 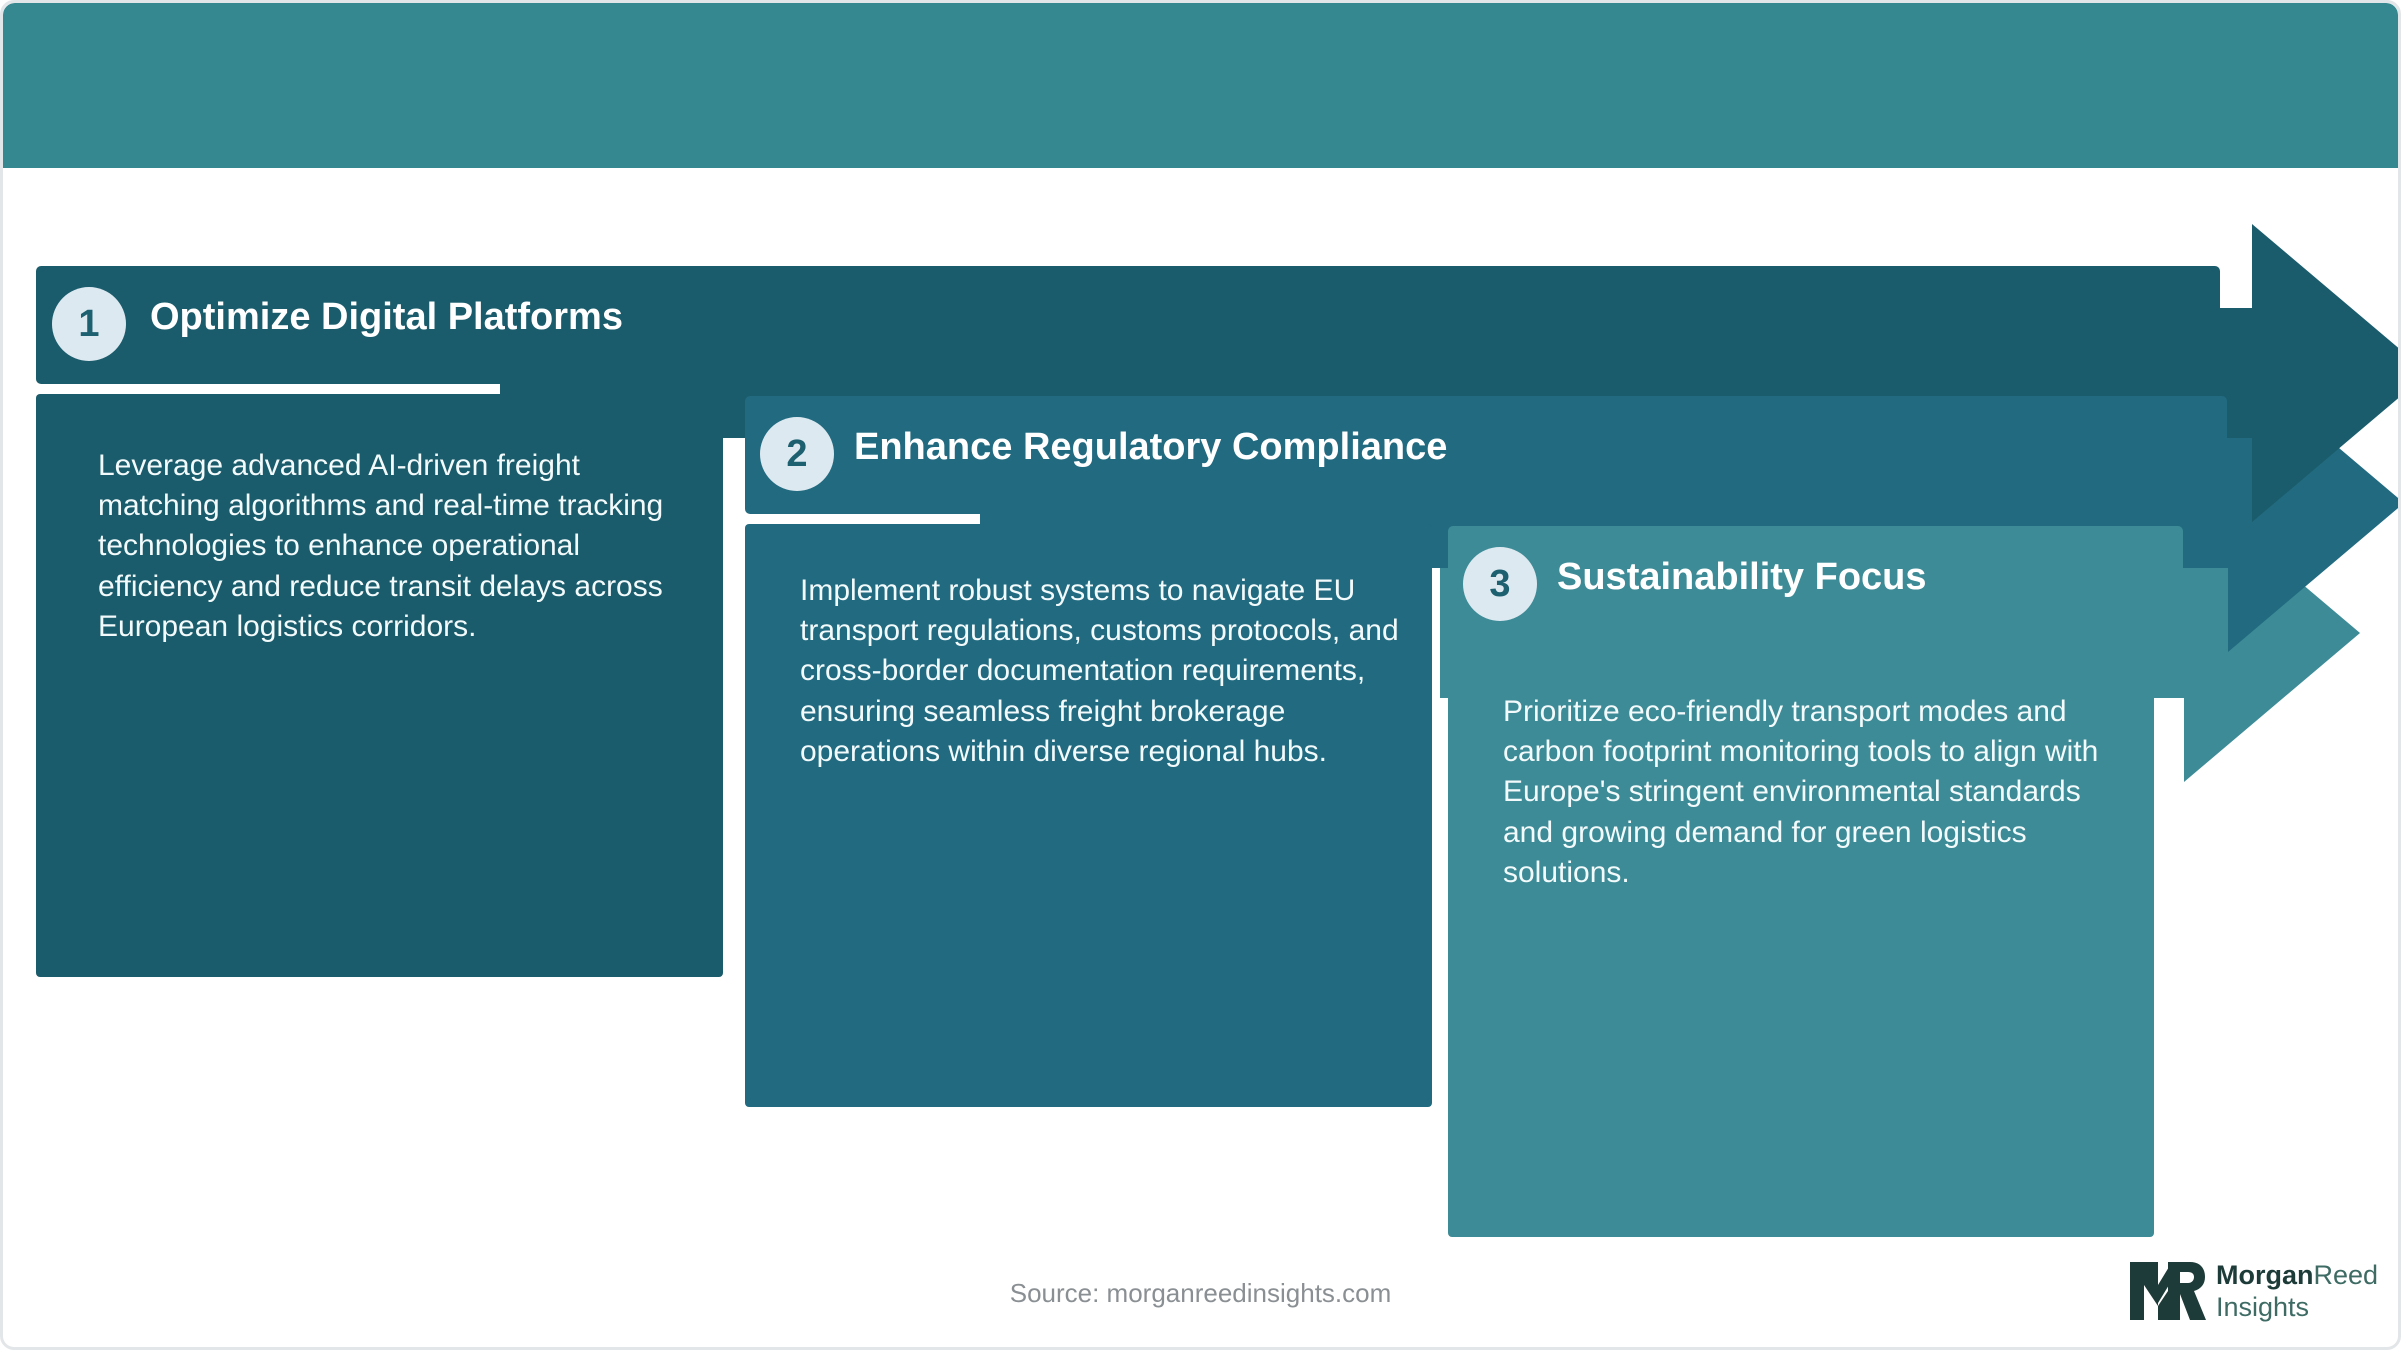 What do you see at coordinates (1200, 1293) in the screenshot?
I see `source-label: Source: morganreedinsights.com` at bounding box center [1200, 1293].